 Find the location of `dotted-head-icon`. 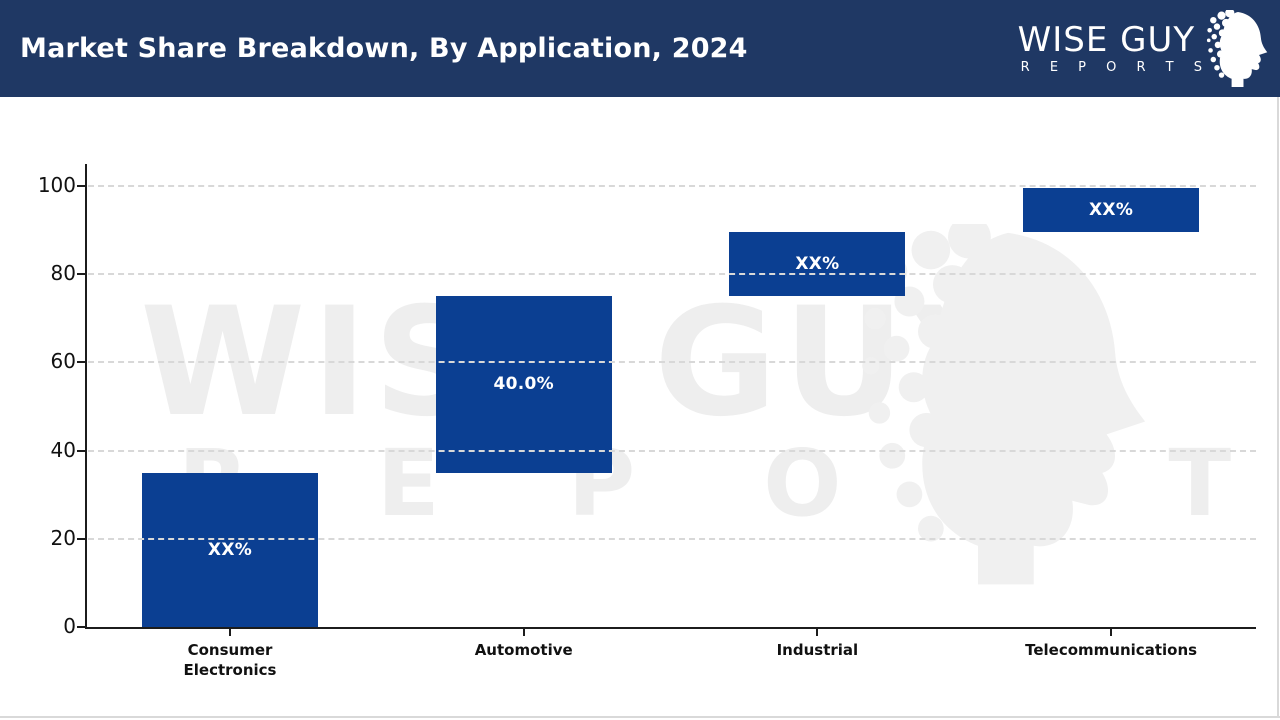

dotted-head-icon is located at coordinates (1237, 48).